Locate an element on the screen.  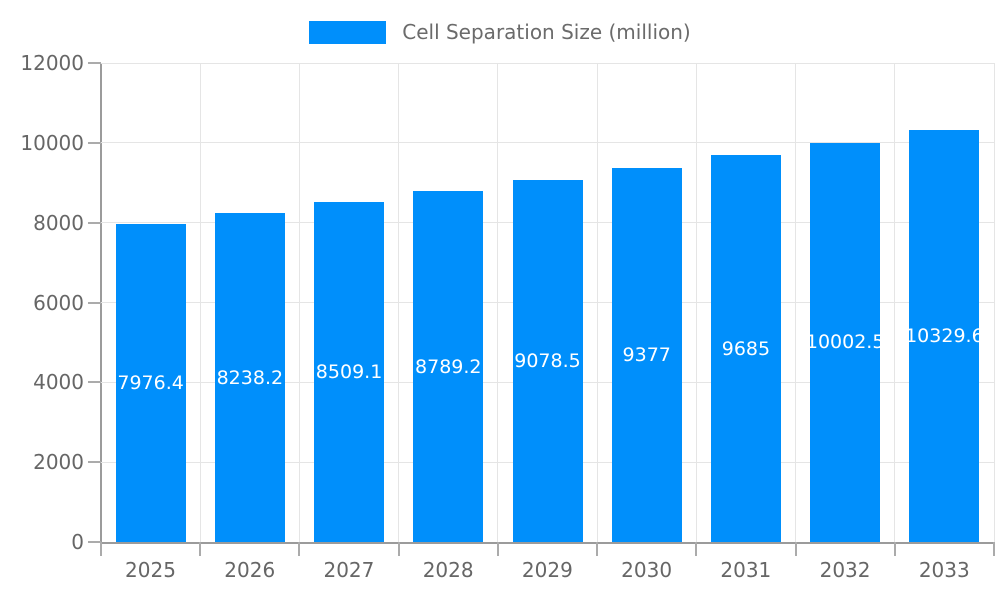
bar-2032: 10002.5 is located at coordinates (845, 342).